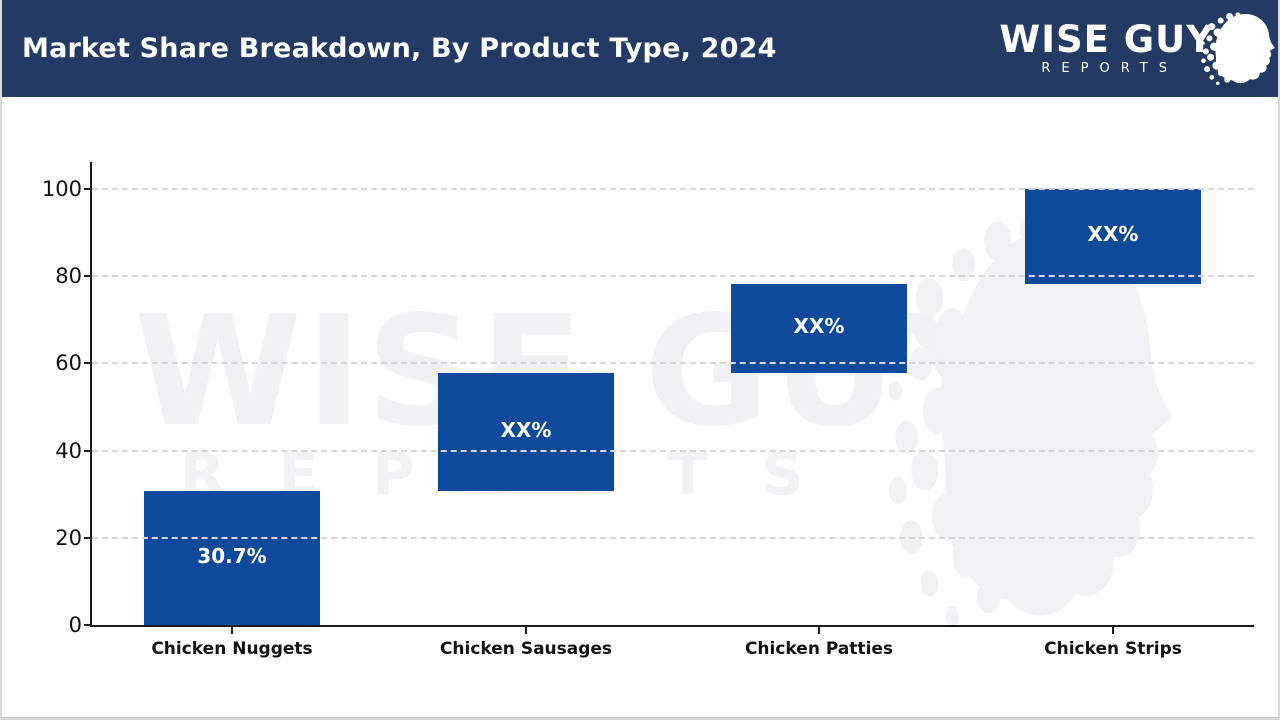 The image size is (1280, 720). I want to click on logo-face-icon, so click(1238, 48).